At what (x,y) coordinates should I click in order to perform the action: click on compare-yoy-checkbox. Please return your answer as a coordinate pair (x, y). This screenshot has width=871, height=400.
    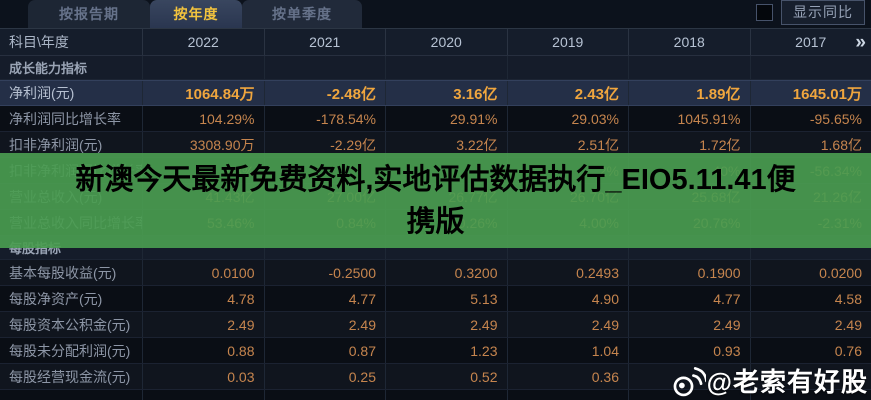
    Looking at the image, I should click on (764, 12).